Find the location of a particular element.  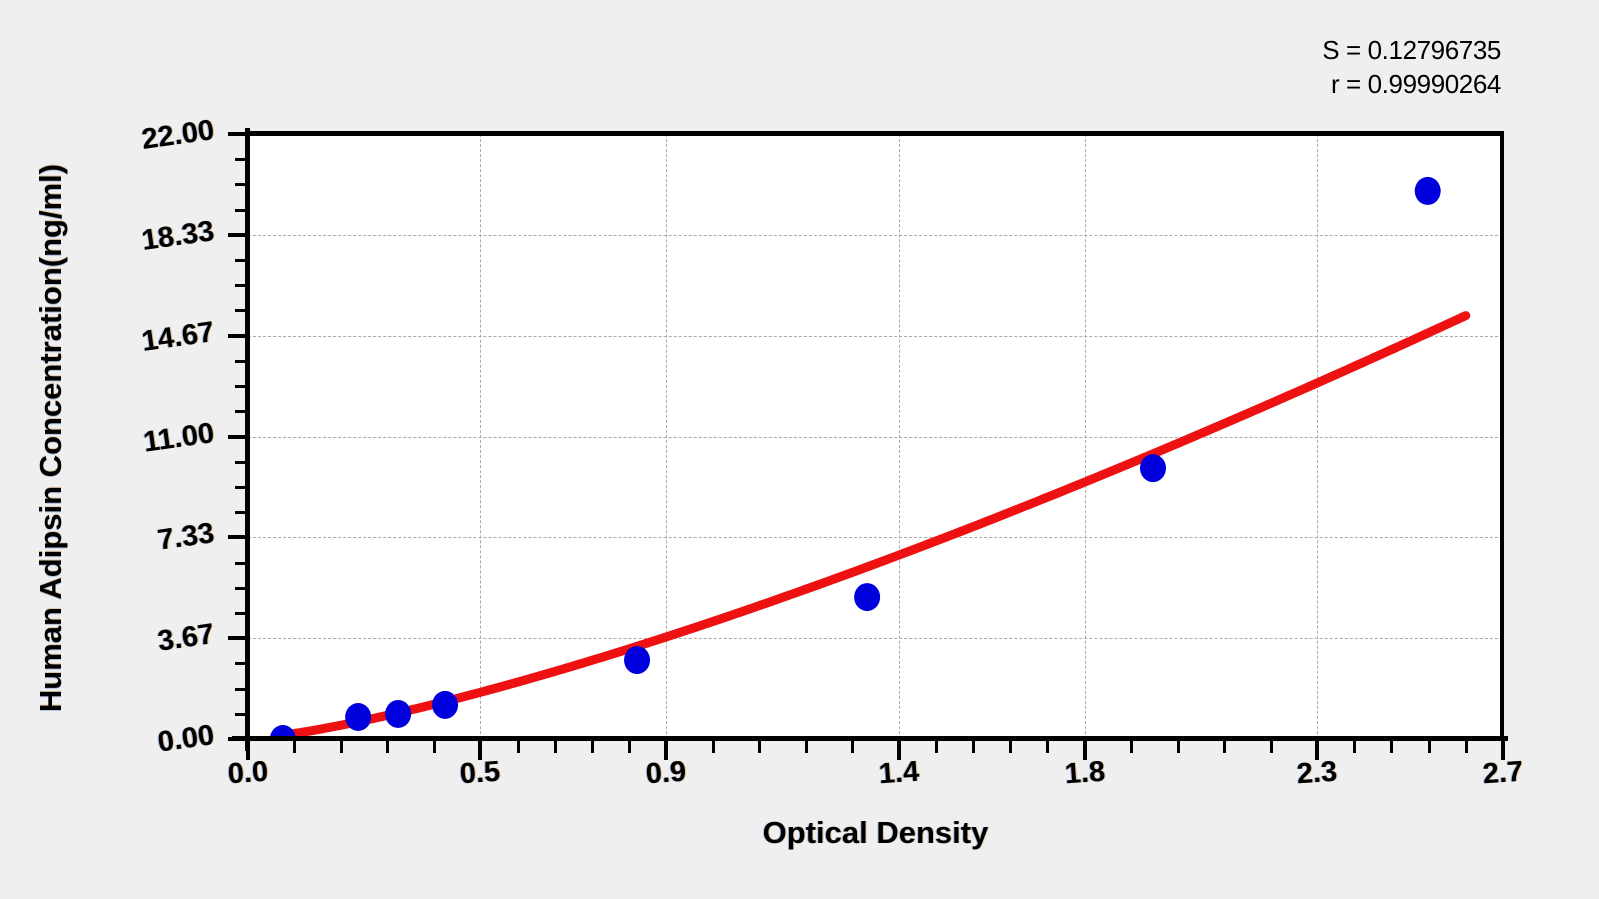

x-axis-line is located at coordinates (870, 738).